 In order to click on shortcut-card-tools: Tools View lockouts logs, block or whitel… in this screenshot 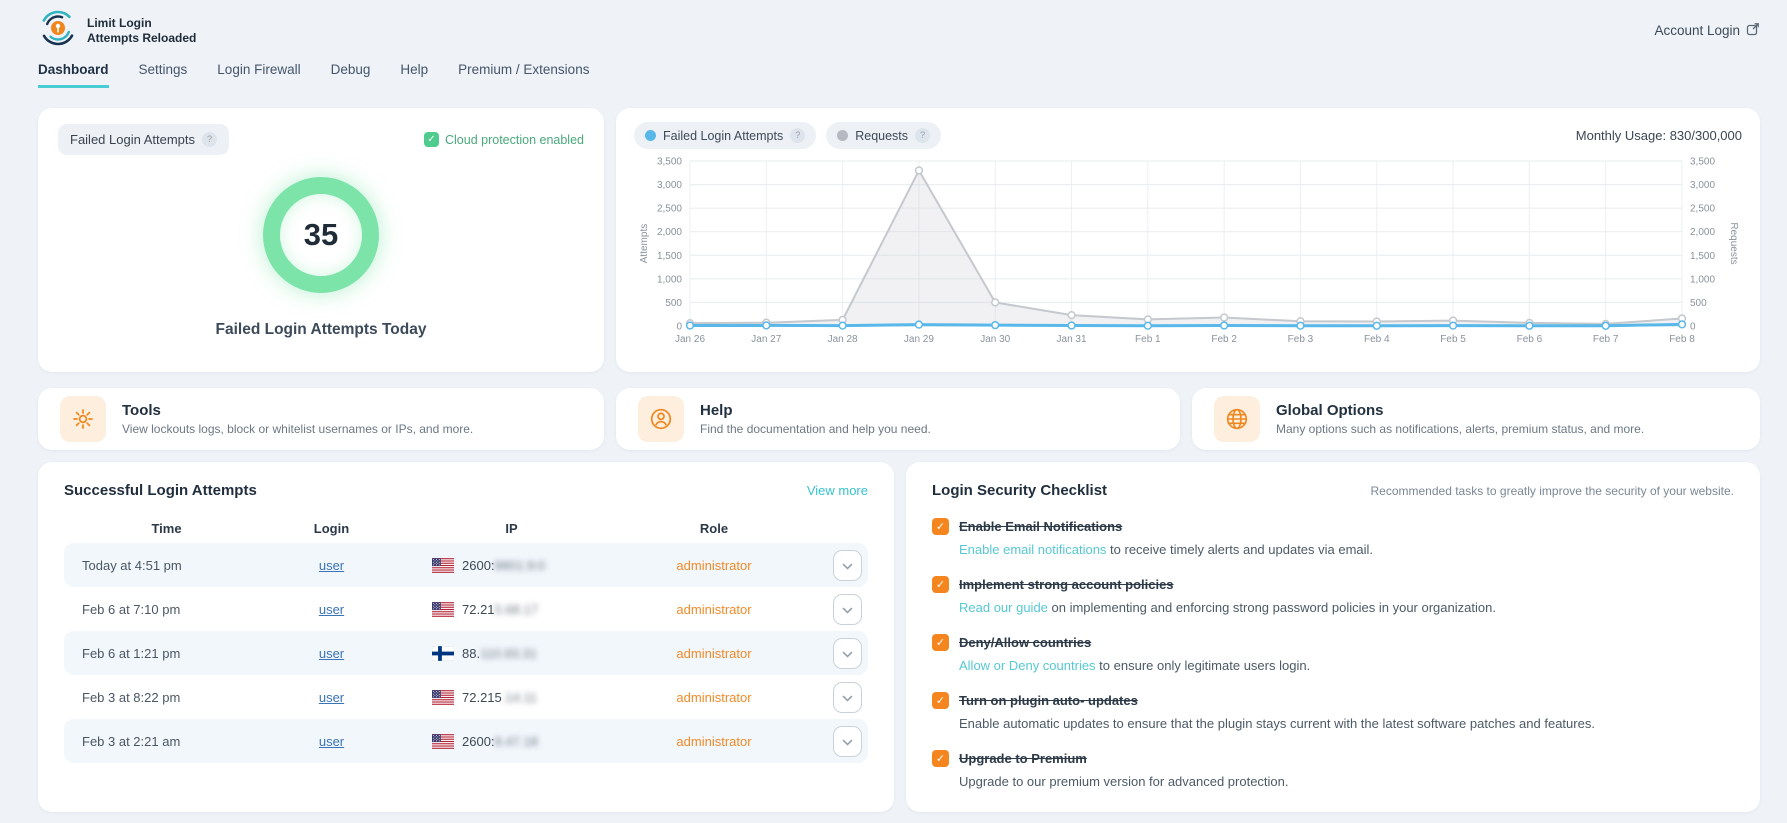, I will do `click(321, 419)`.